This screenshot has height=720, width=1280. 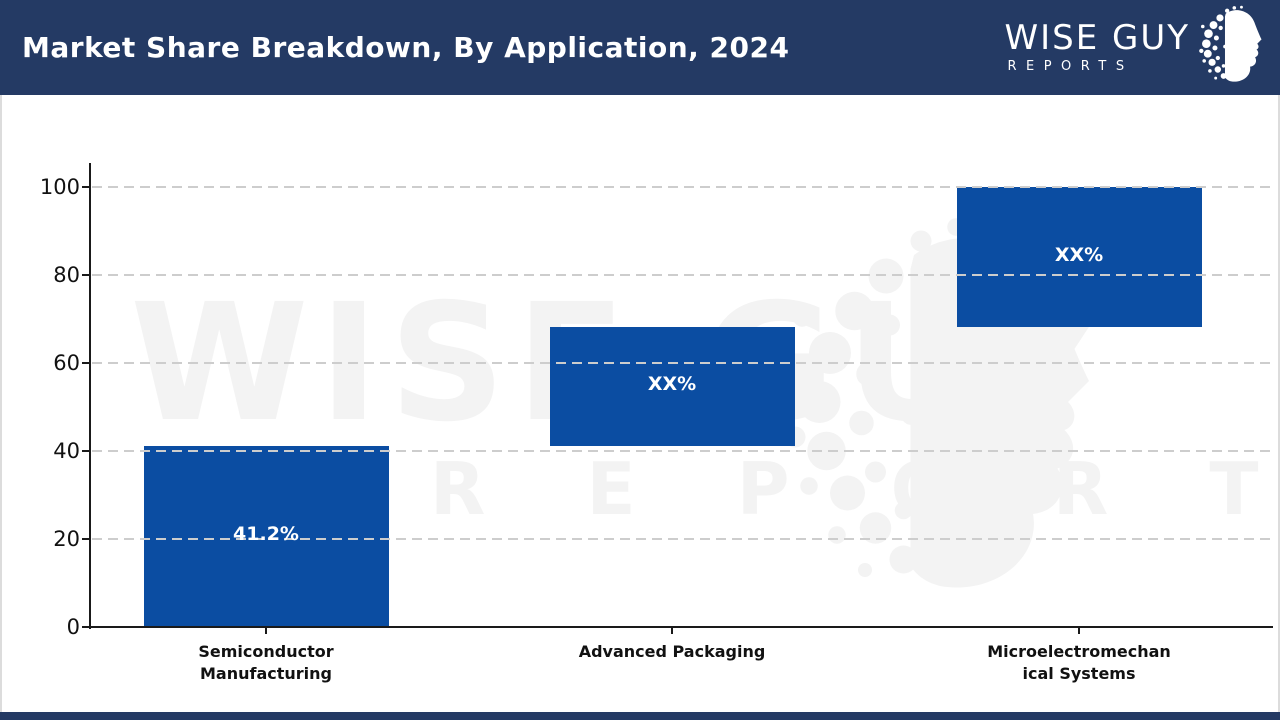 I want to click on y-tick-label-20: 20, so click(x=66, y=539).